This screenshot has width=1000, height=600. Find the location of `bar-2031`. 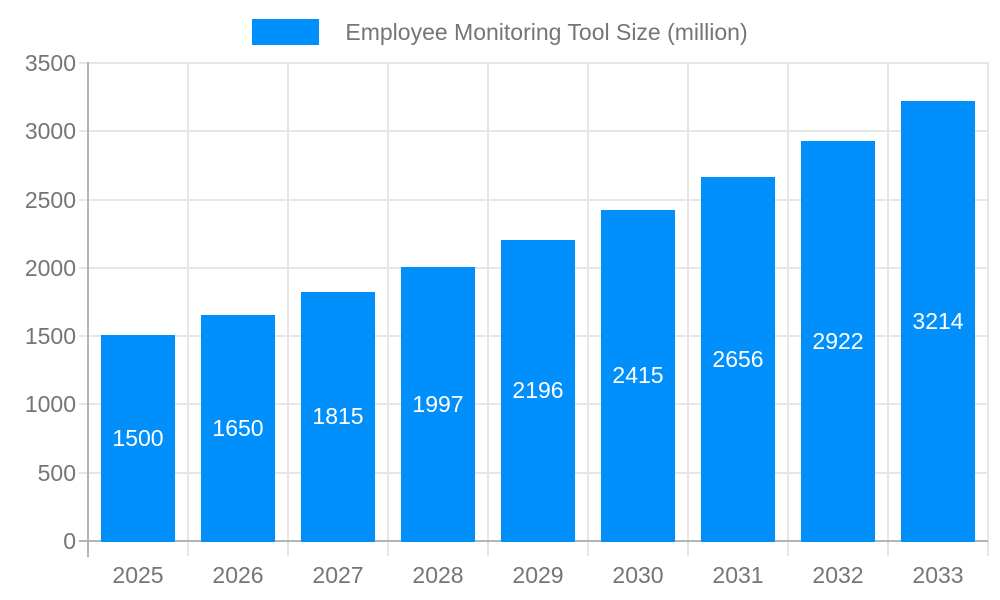

bar-2031 is located at coordinates (738, 359).